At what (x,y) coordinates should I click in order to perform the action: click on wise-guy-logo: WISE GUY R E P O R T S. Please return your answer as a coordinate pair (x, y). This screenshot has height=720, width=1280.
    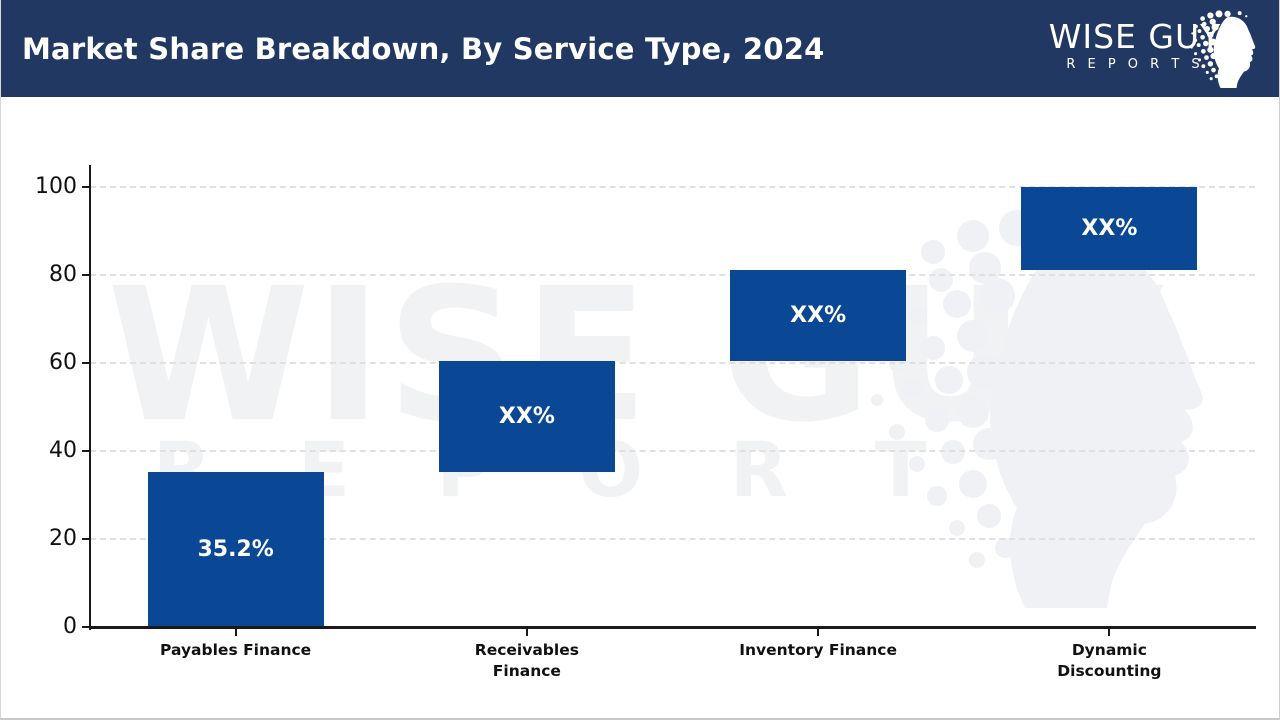
    Looking at the image, I should click on (1139, 49).